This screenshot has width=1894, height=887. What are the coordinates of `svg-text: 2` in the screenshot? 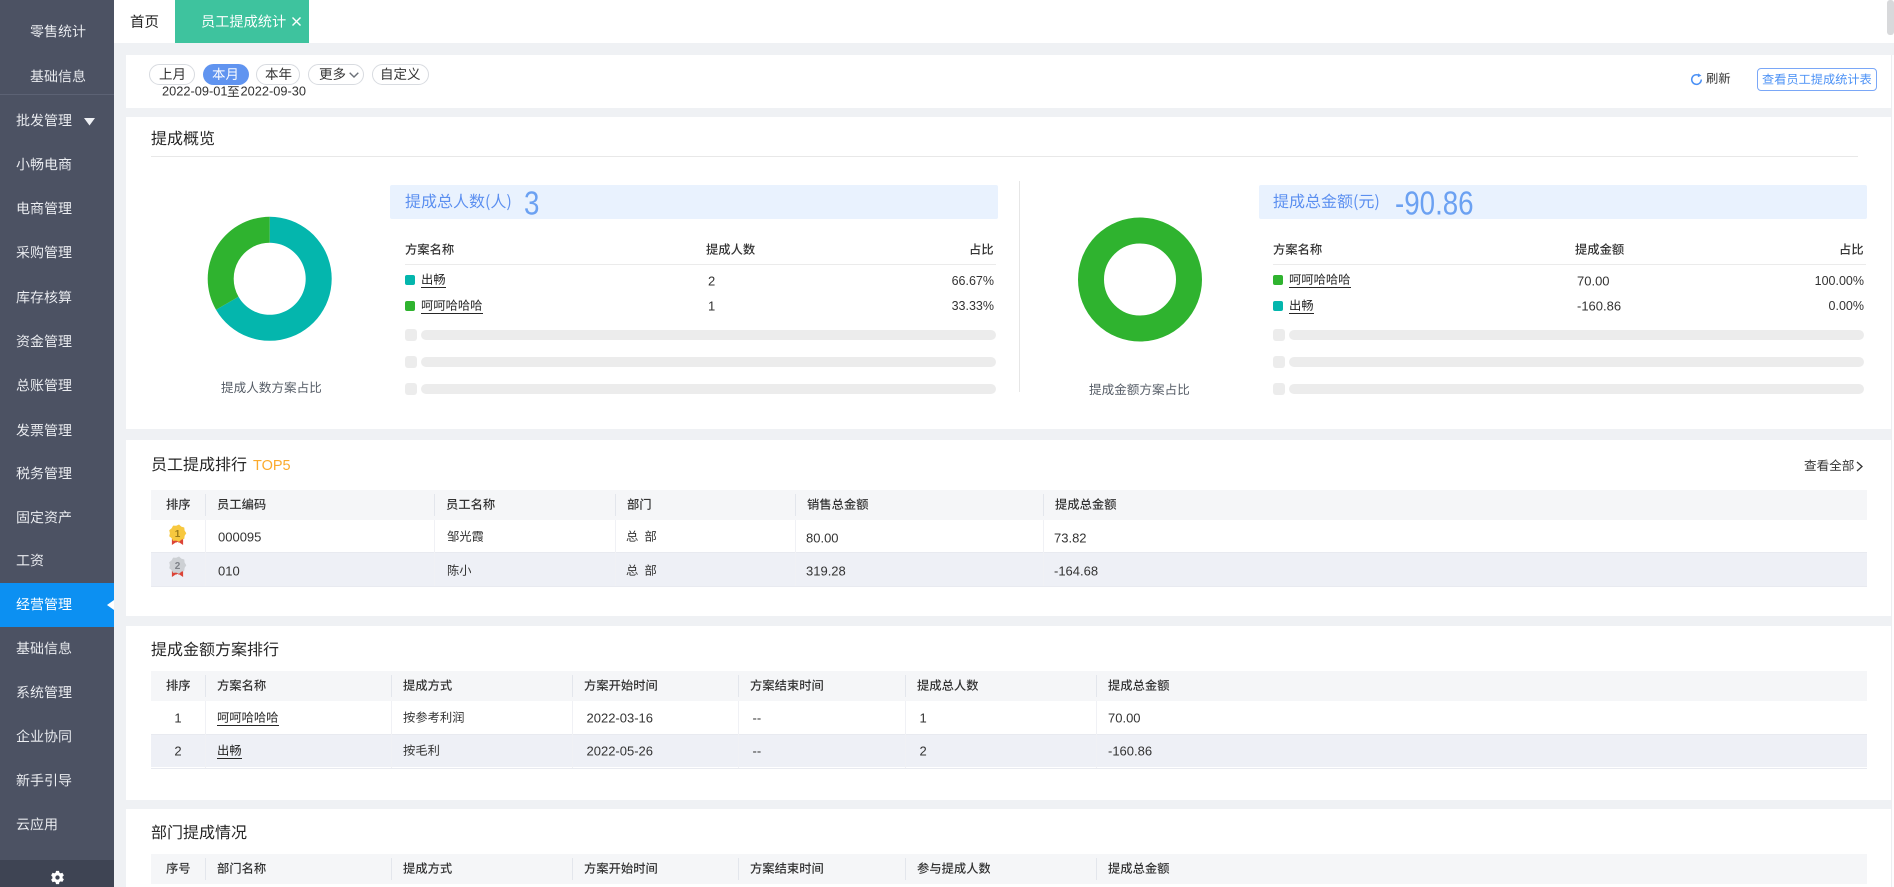 It's located at (178, 566).